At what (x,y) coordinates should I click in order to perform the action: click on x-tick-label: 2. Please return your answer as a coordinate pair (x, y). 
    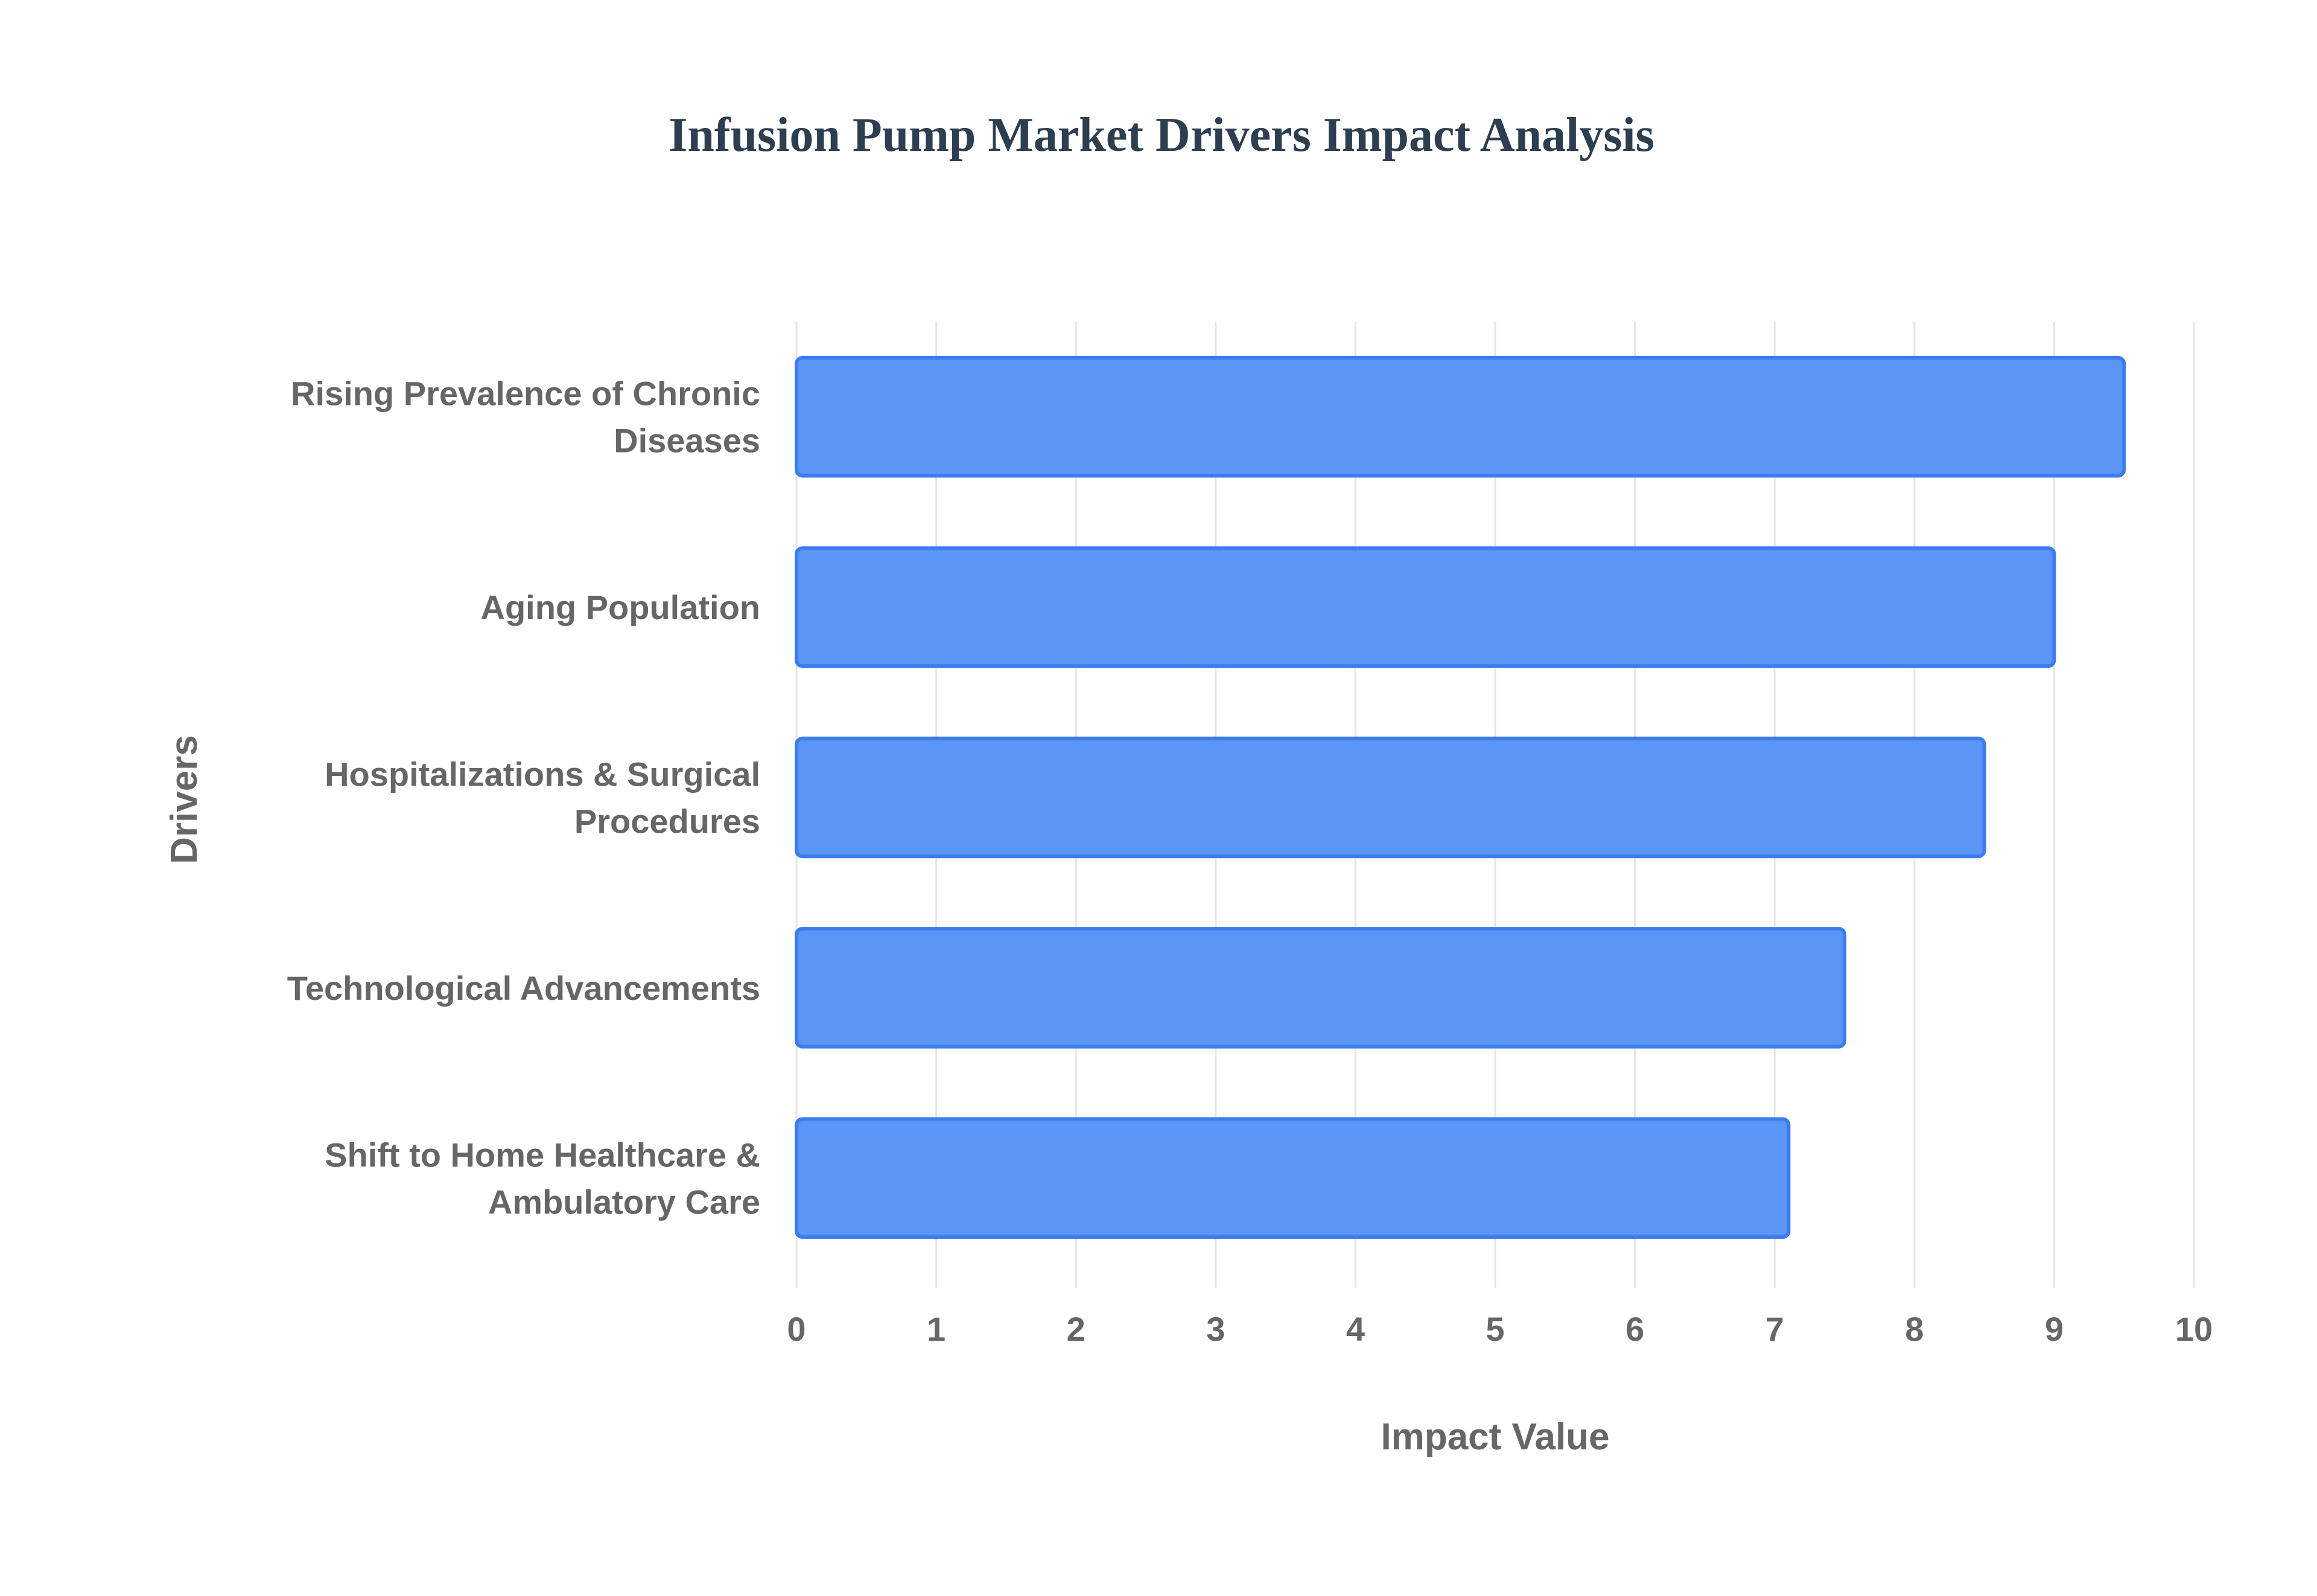
    Looking at the image, I should click on (1076, 1329).